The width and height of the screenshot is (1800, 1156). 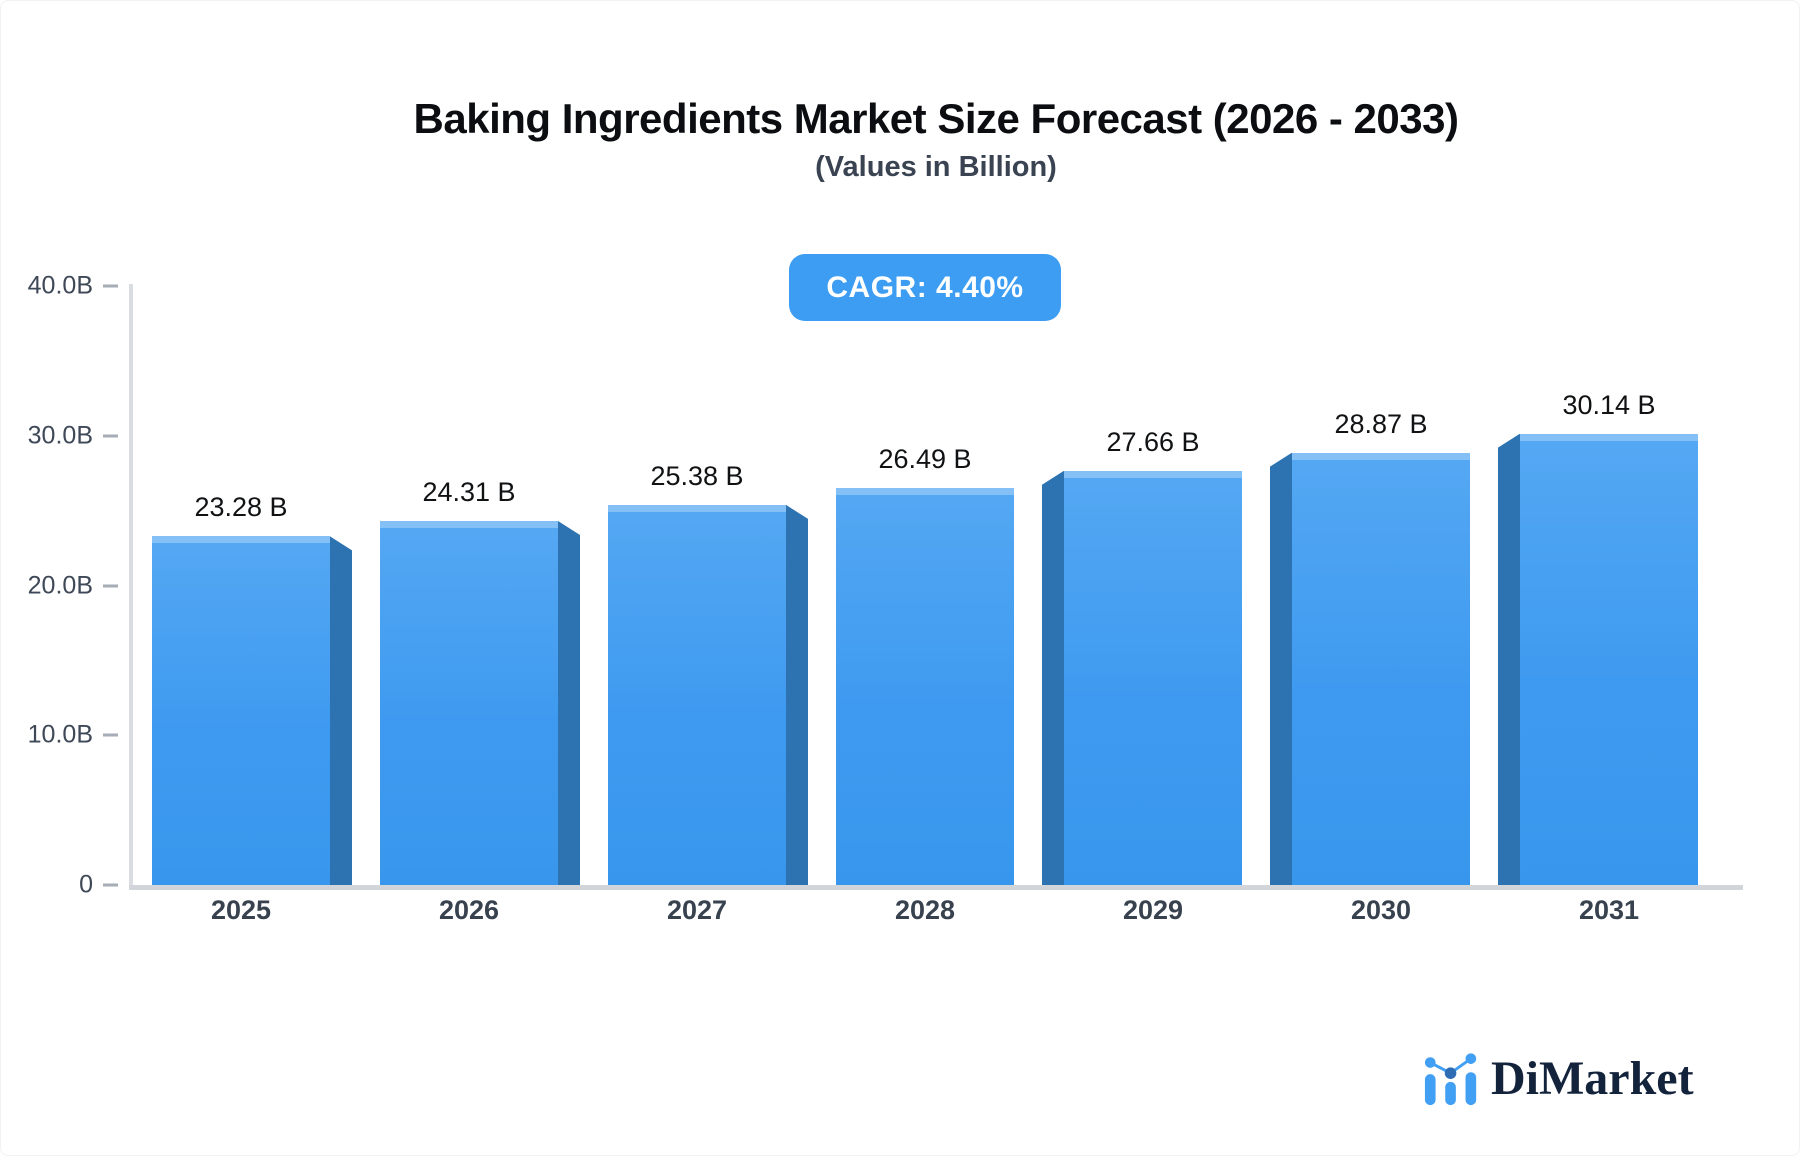 I want to click on bar-value-label-2030: 28.87 B, so click(x=1381, y=423).